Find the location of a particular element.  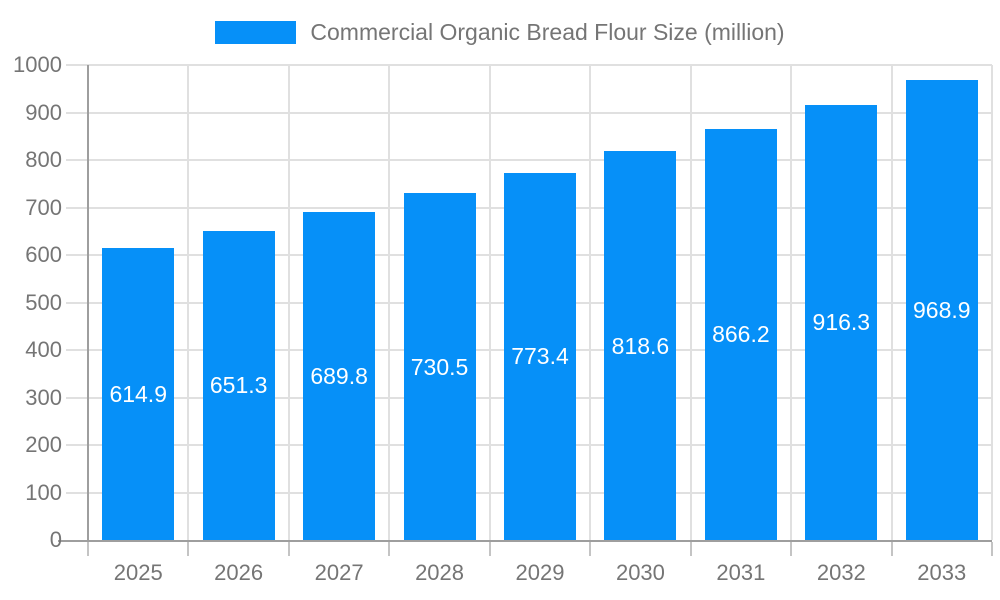

bar-value-label: 866.2 is located at coordinates (741, 334).